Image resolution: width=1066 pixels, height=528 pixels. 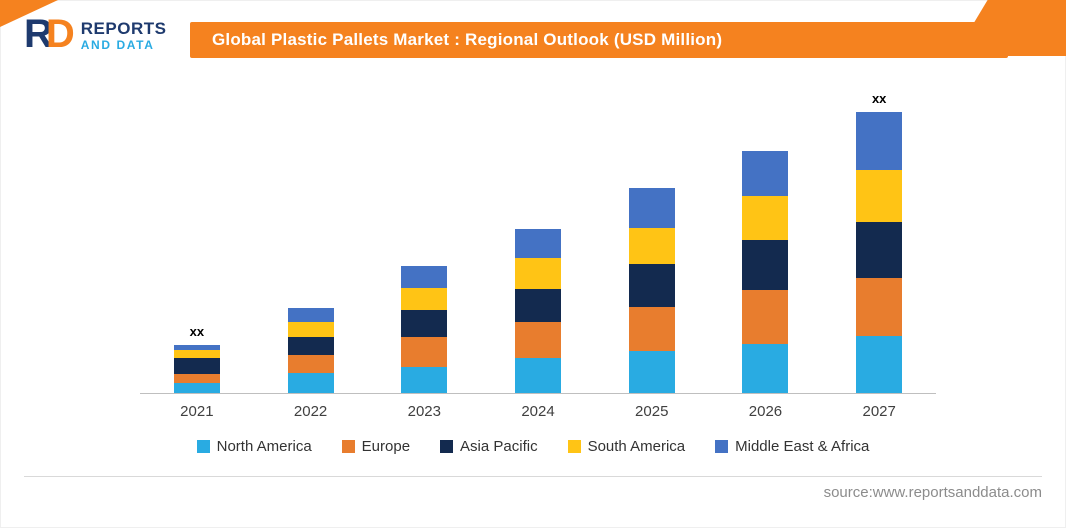 I want to click on bar-stack-2025, so click(x=651, y=290).